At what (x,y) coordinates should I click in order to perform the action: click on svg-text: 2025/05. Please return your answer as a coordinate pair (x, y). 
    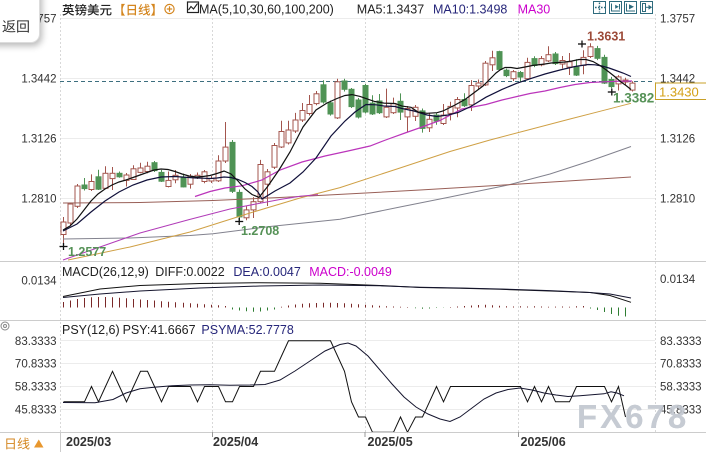
    Looking at the image, I should click on (390, 442).